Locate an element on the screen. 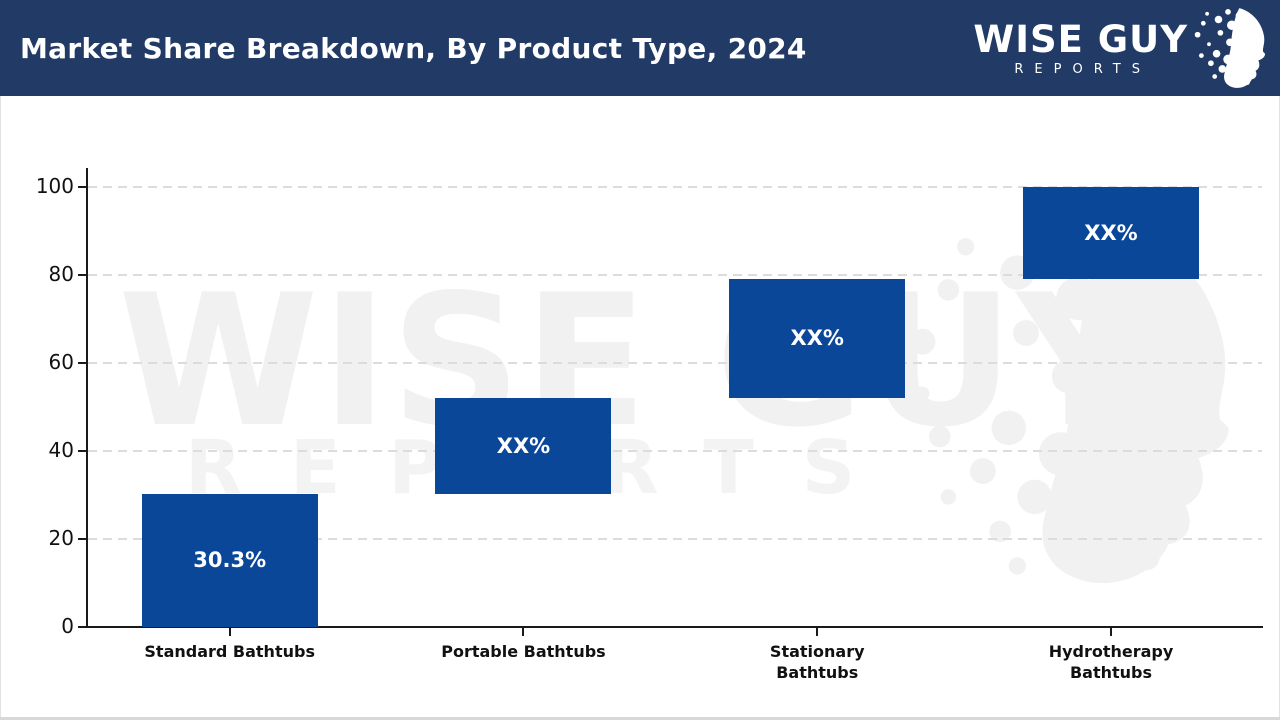 The image size is (1280, 720). logo: WISE GUY REPORTS is located at coordinates (1119, 48).